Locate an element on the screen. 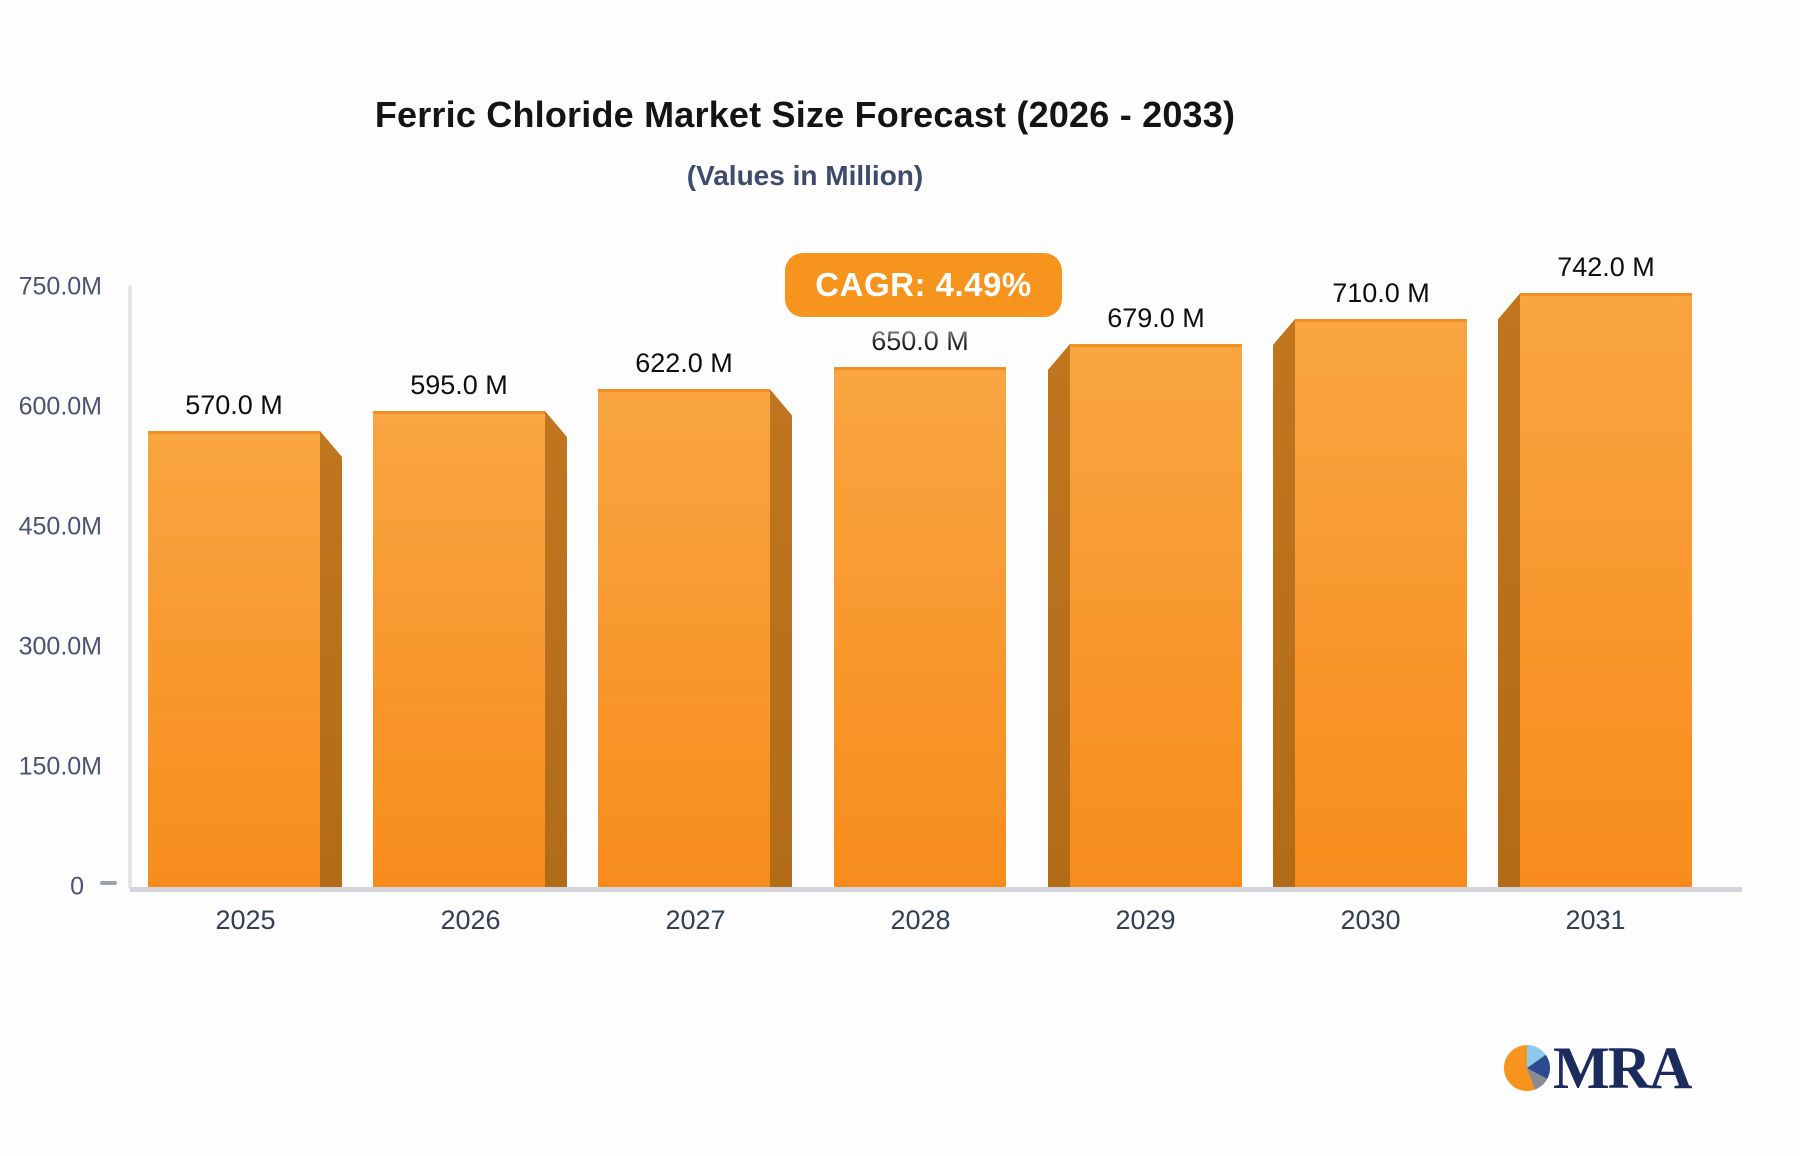 The height and width of the screenshot is (1156, 1800). chart-subtitle: (Values in Million) is located at coordinates (805, 175).